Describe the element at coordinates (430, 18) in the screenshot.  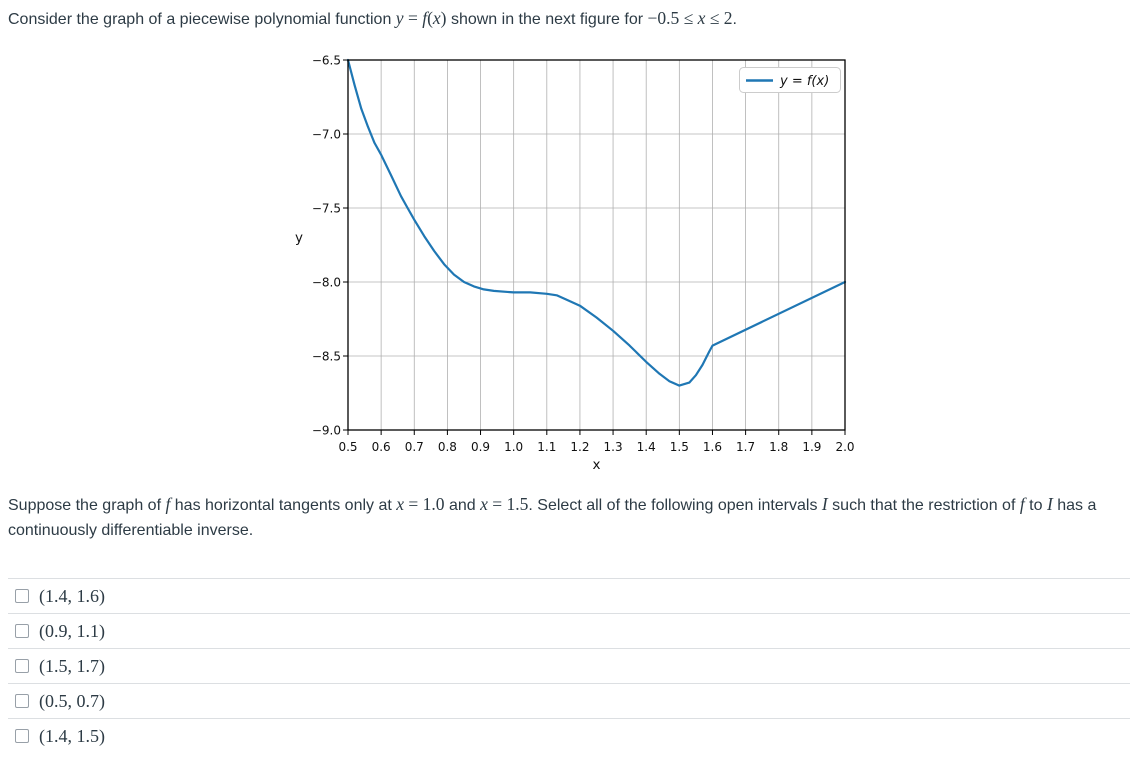
I see `math-segment: (` at that location.